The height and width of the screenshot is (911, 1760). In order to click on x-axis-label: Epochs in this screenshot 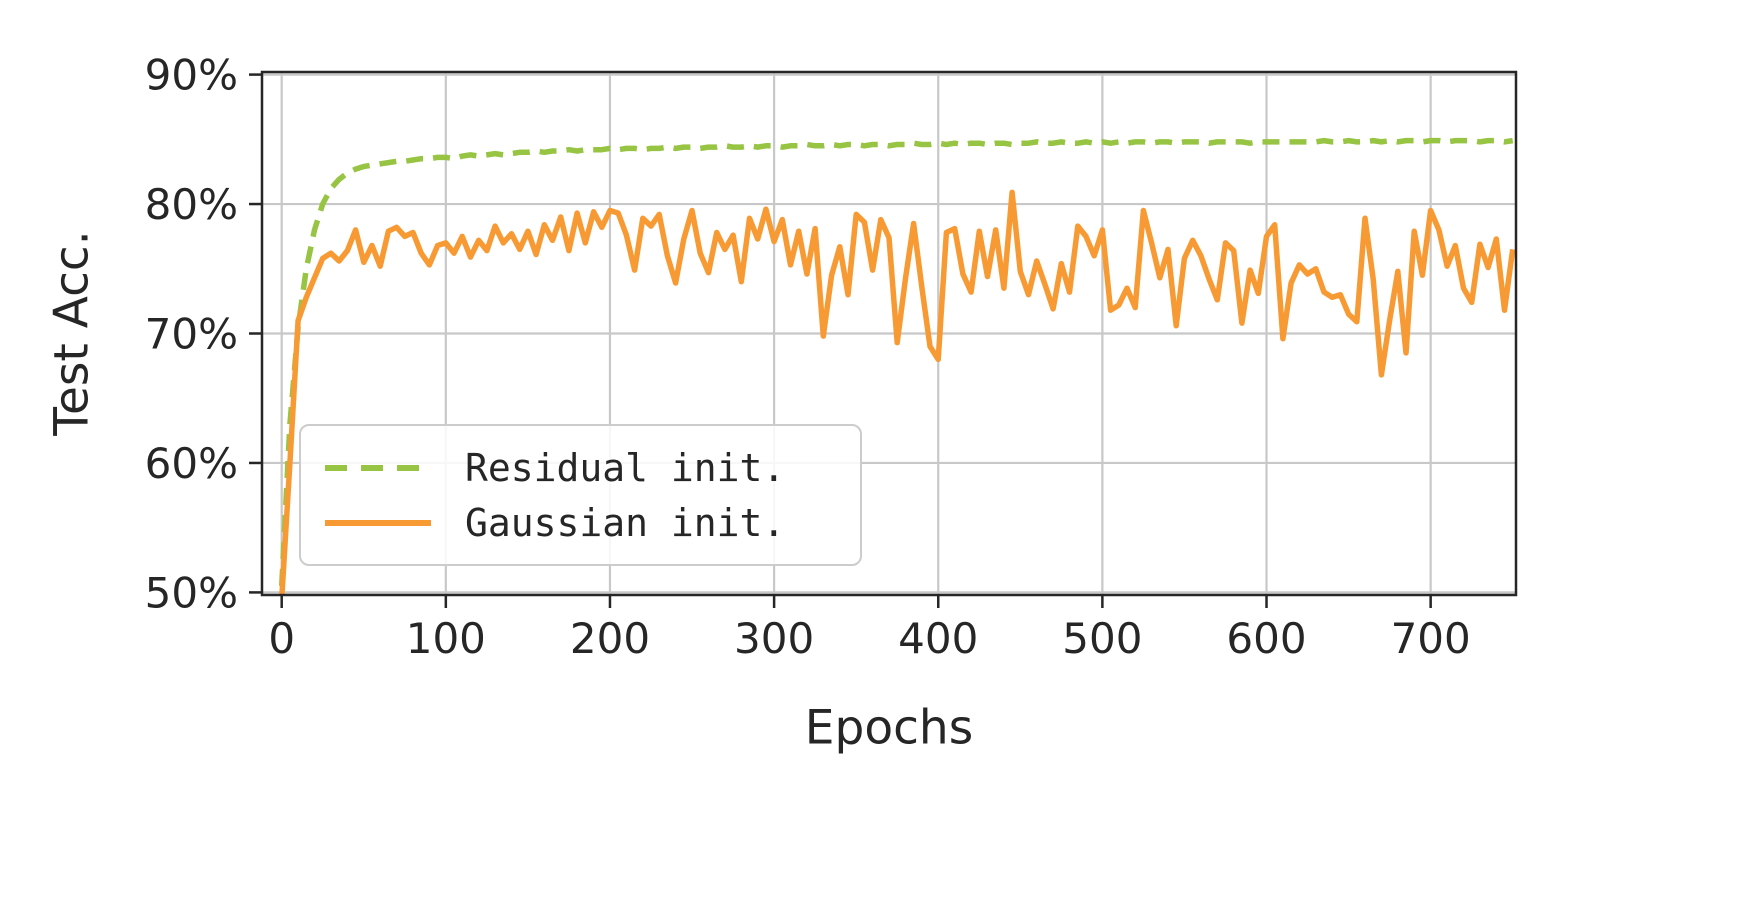, I will do `click(889, 728)`.